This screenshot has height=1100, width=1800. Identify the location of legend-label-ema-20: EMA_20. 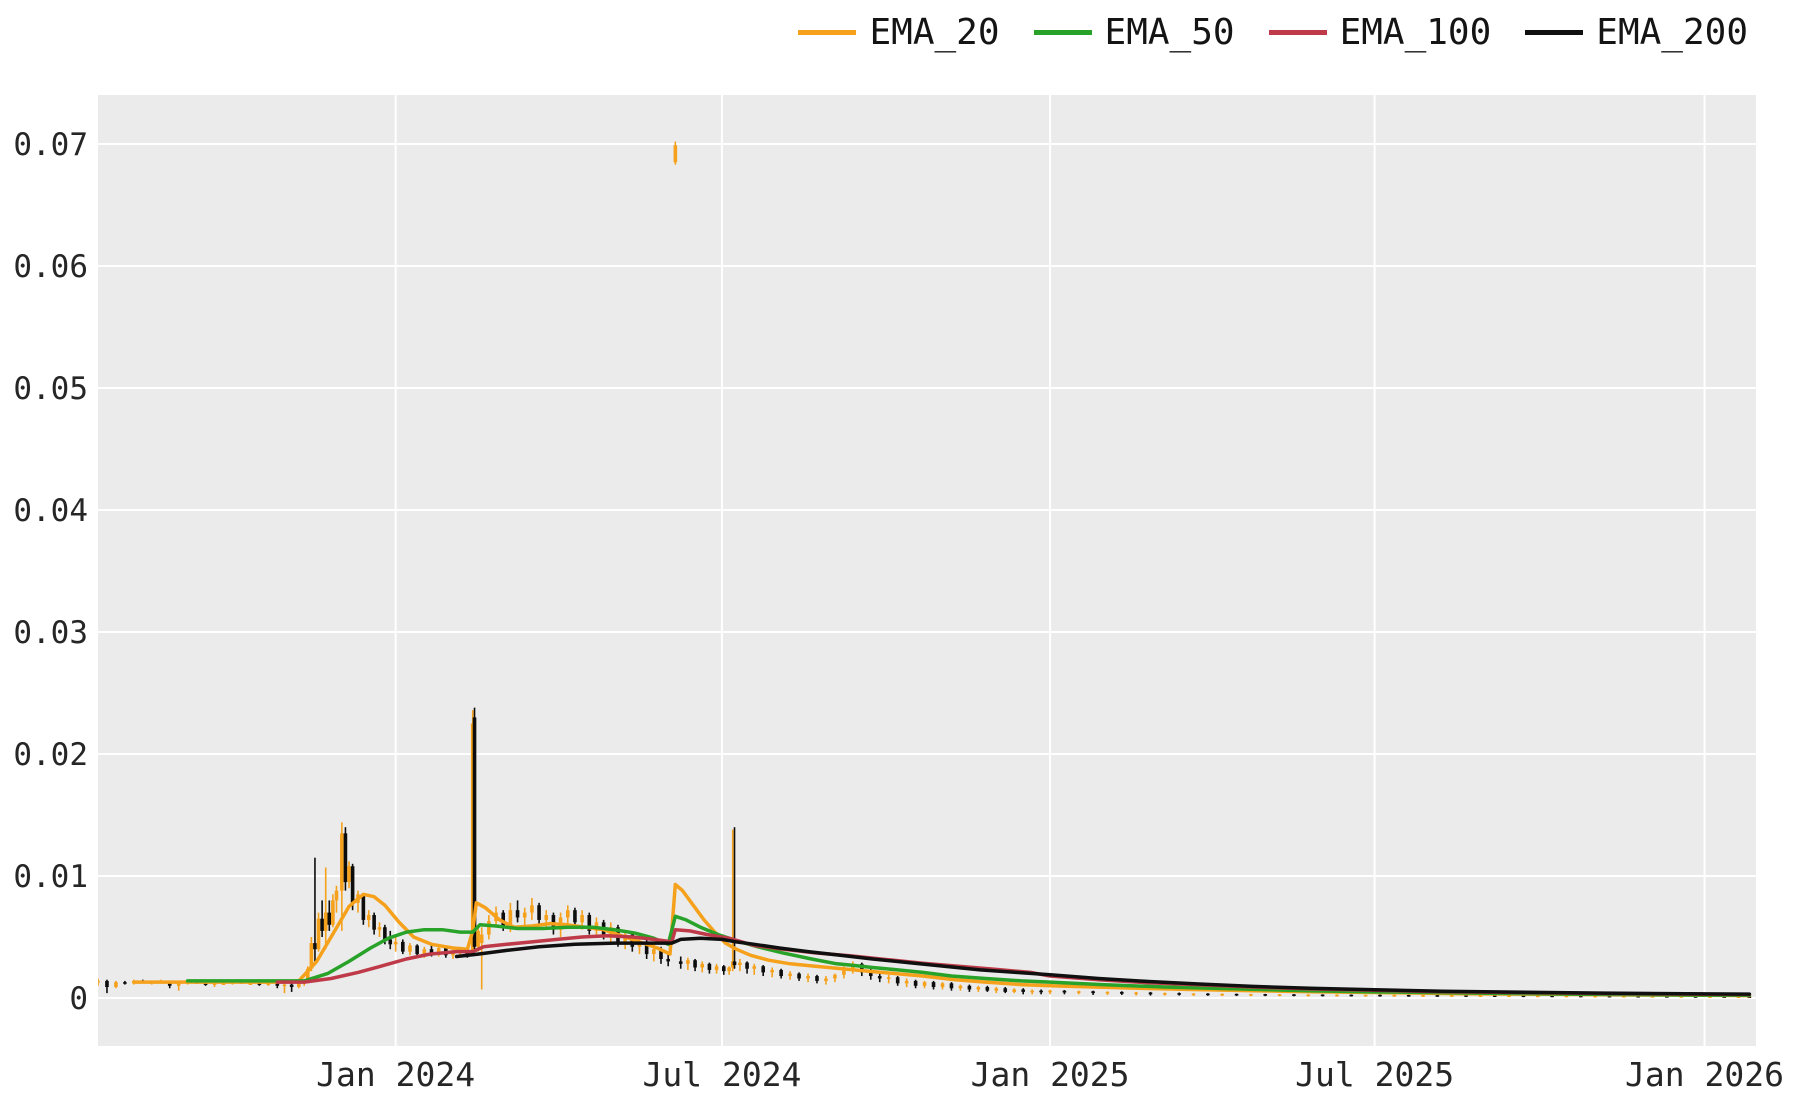
(934, 32).